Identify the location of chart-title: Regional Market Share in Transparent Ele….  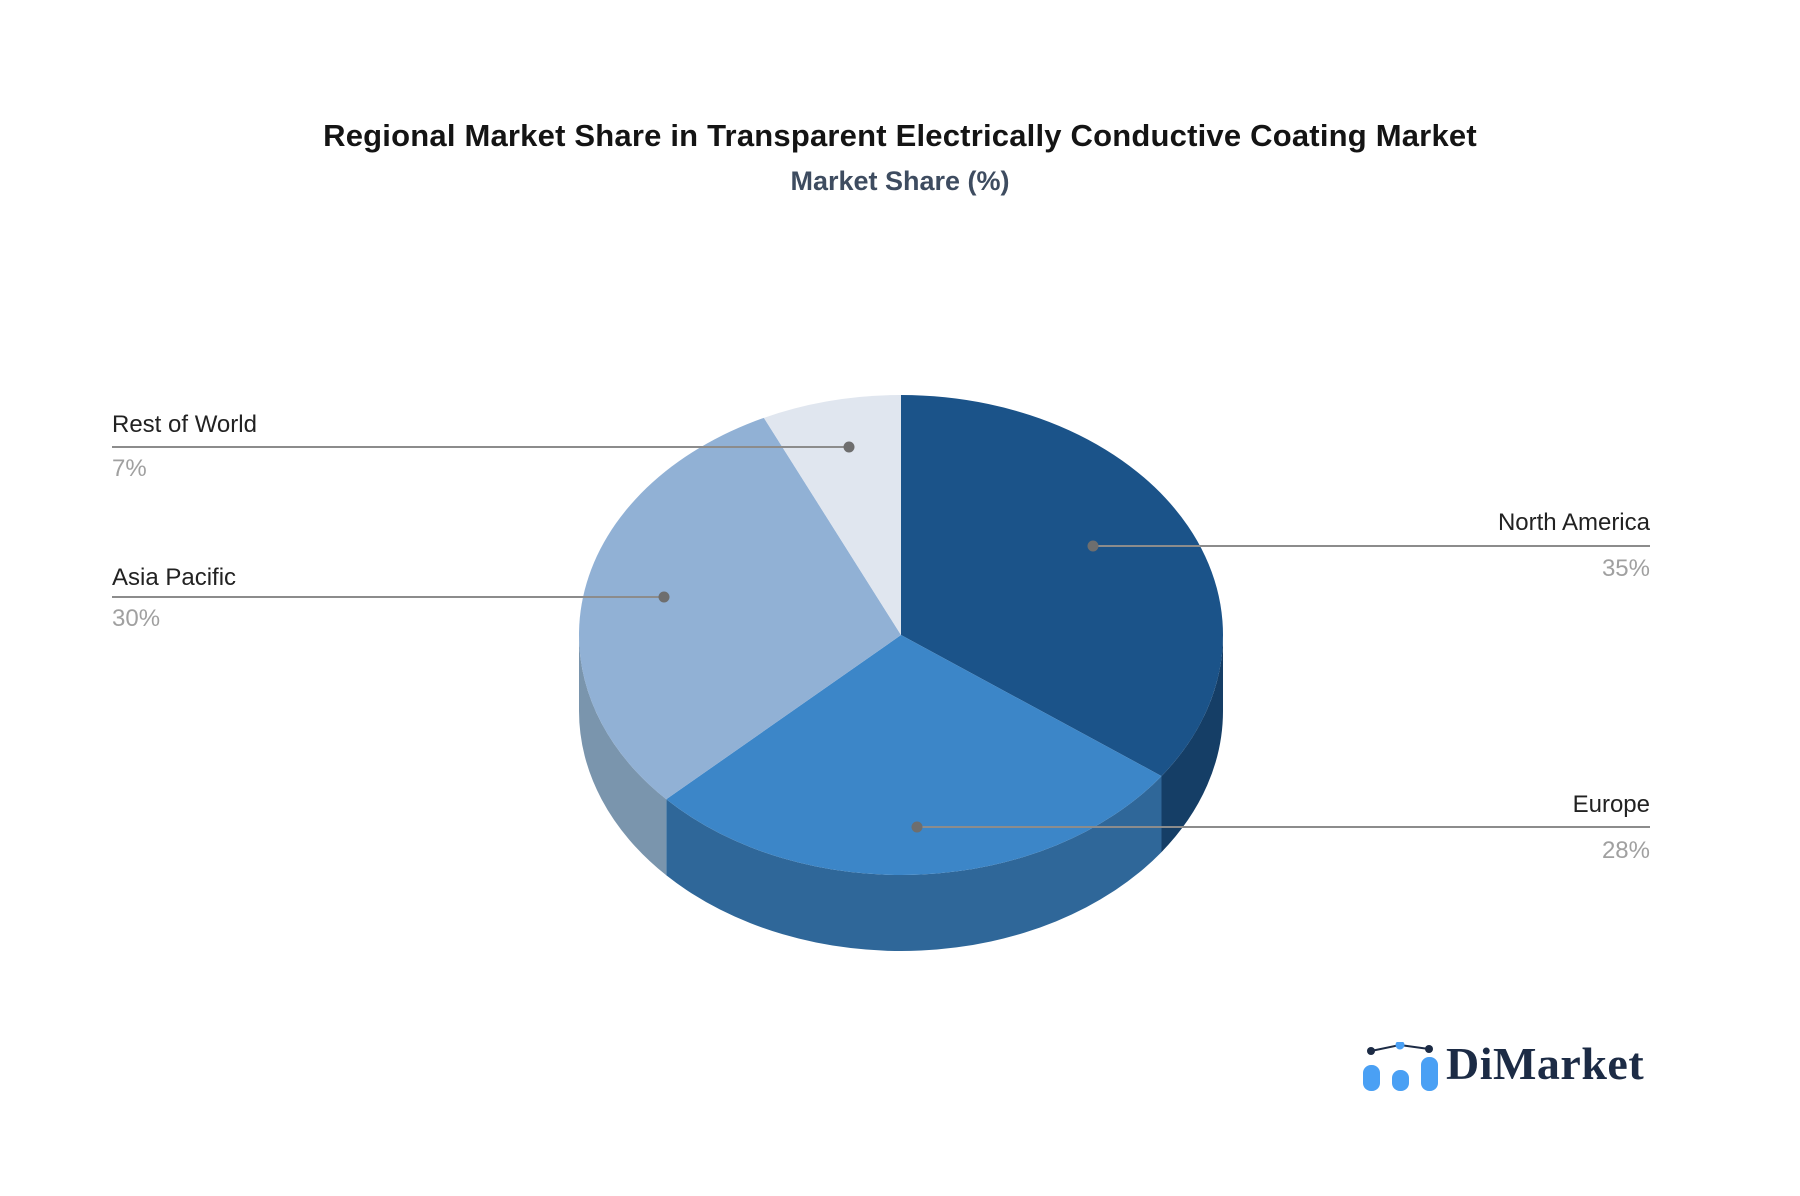
(900, 135).